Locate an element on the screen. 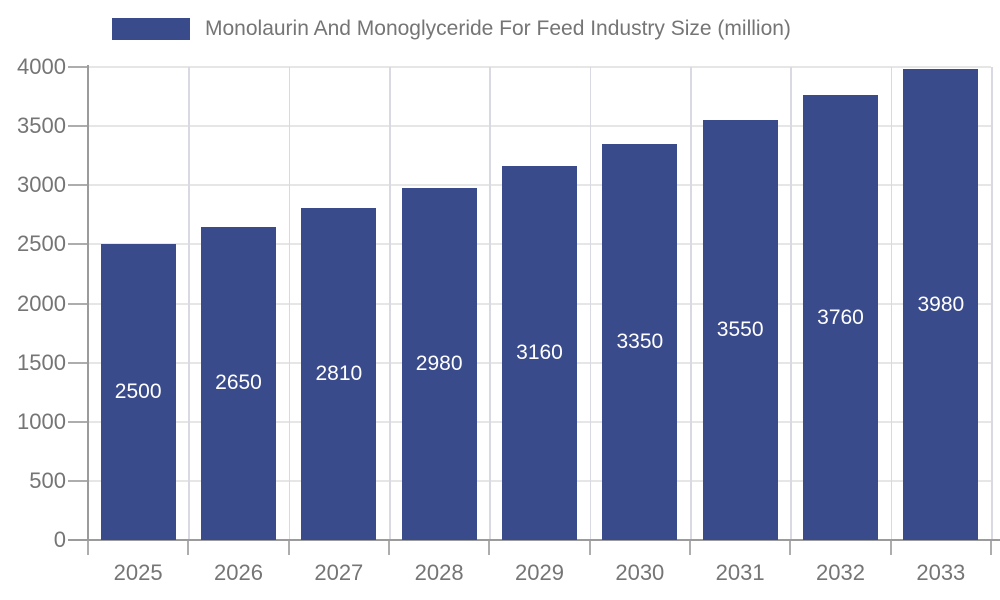  y-tick-label: 0 is located at coordinates (59, 539).